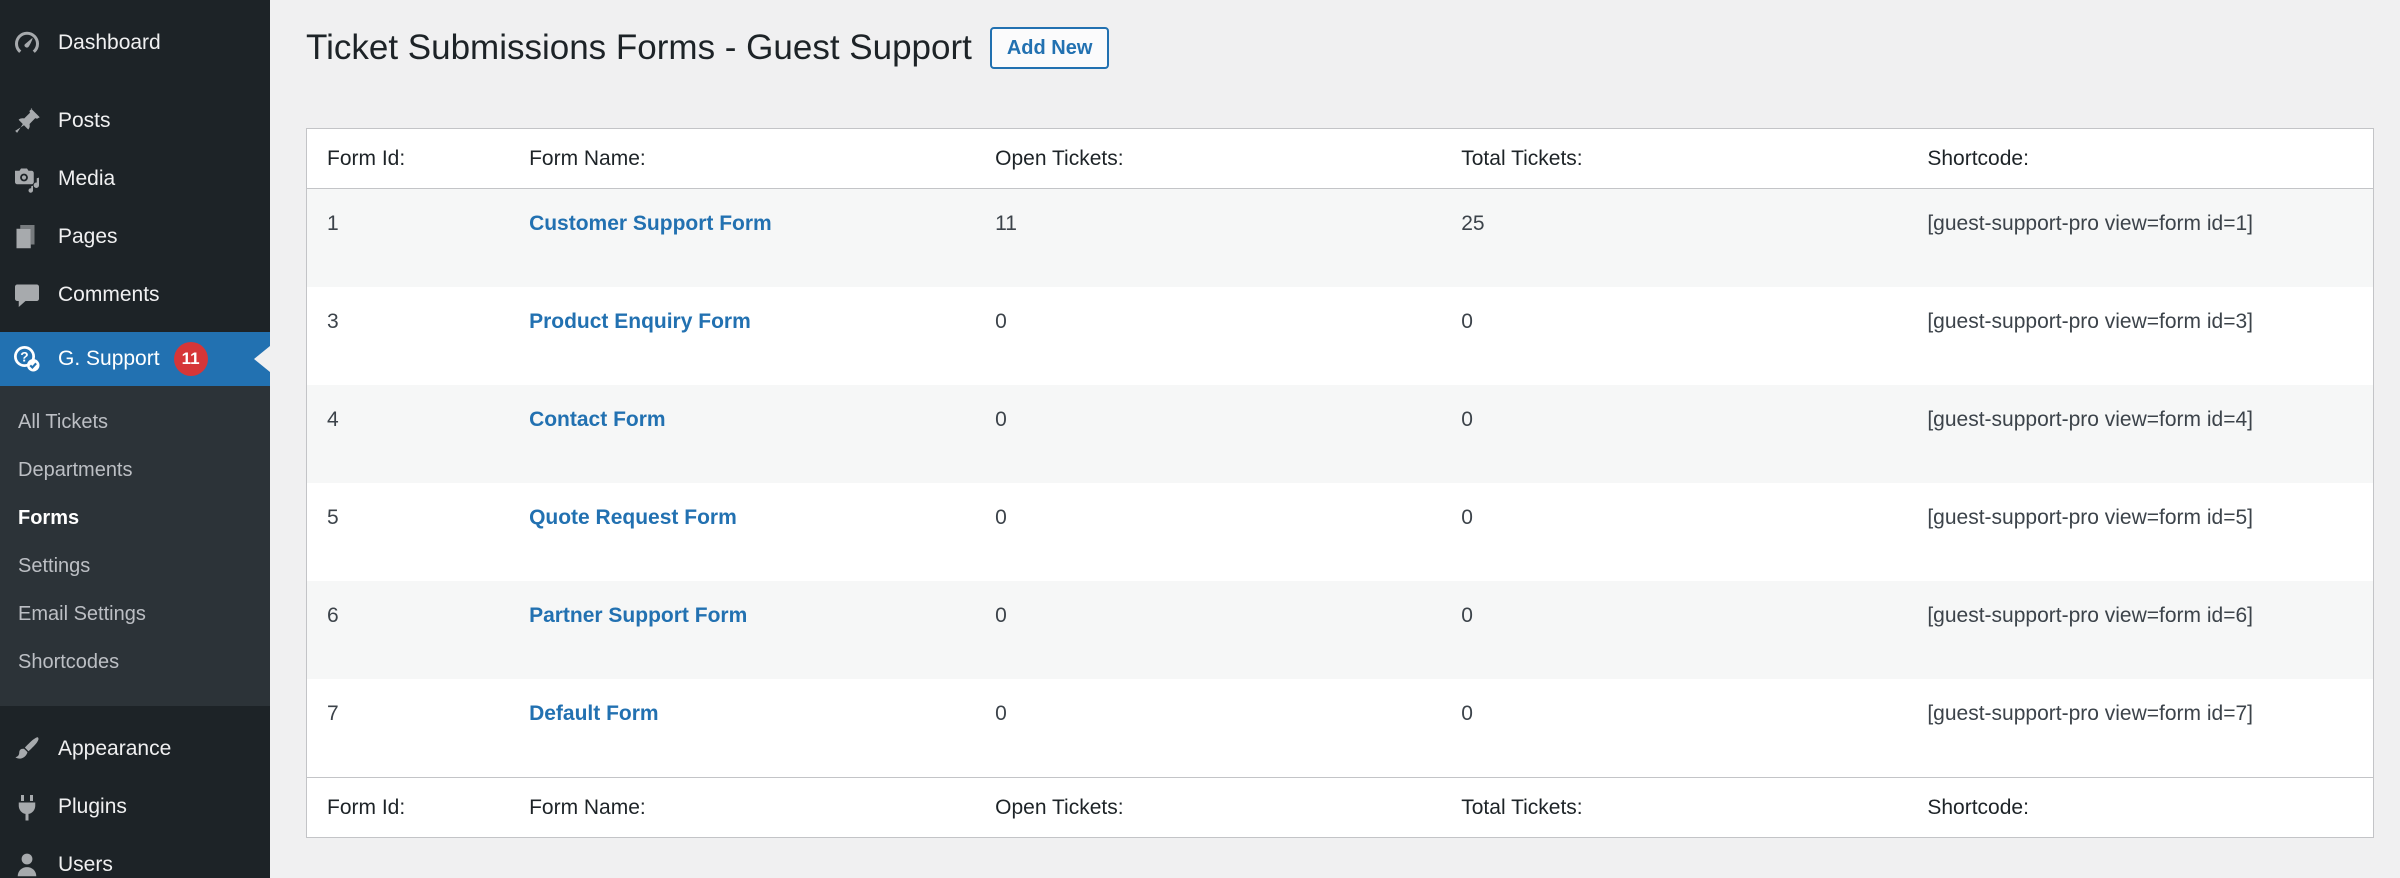 The width and height of the screenshot is (2400, 878). Describe the element at coordinates (135, 807) in the screenshot. I see `sidebar-item-plugins: Plugins` at that location.